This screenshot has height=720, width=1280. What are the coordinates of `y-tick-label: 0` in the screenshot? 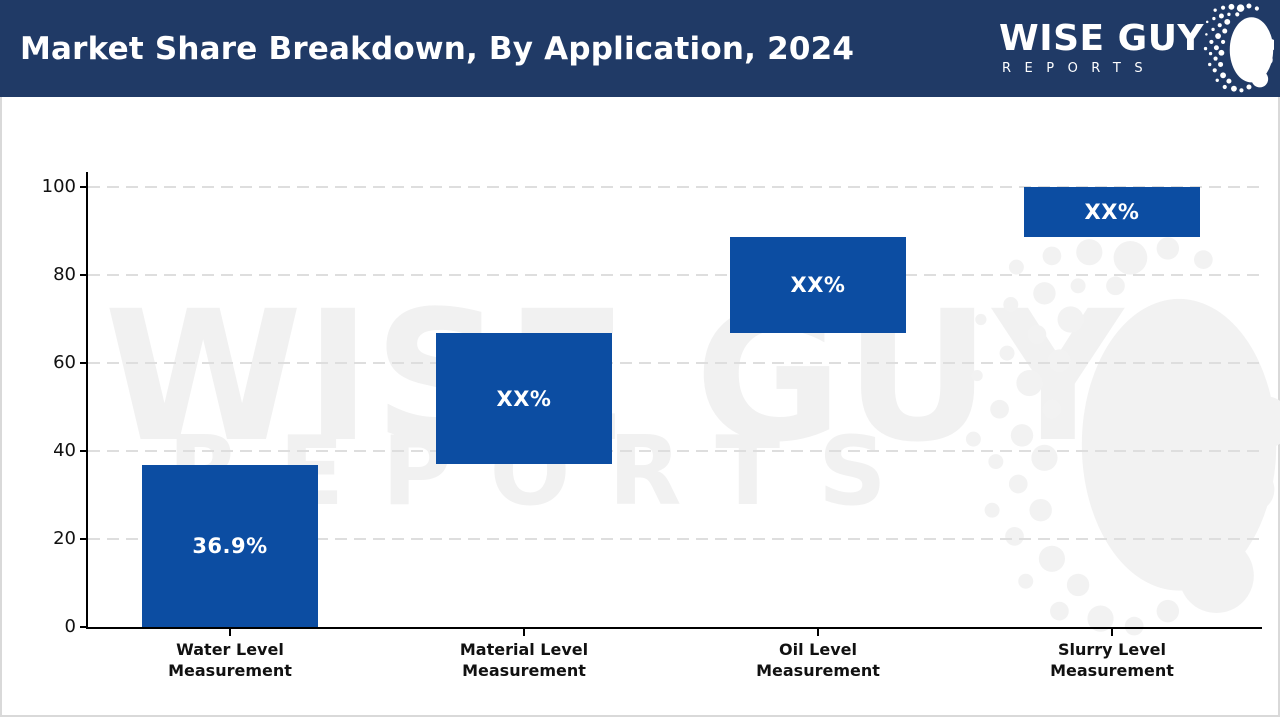 It's located at (70, 626).